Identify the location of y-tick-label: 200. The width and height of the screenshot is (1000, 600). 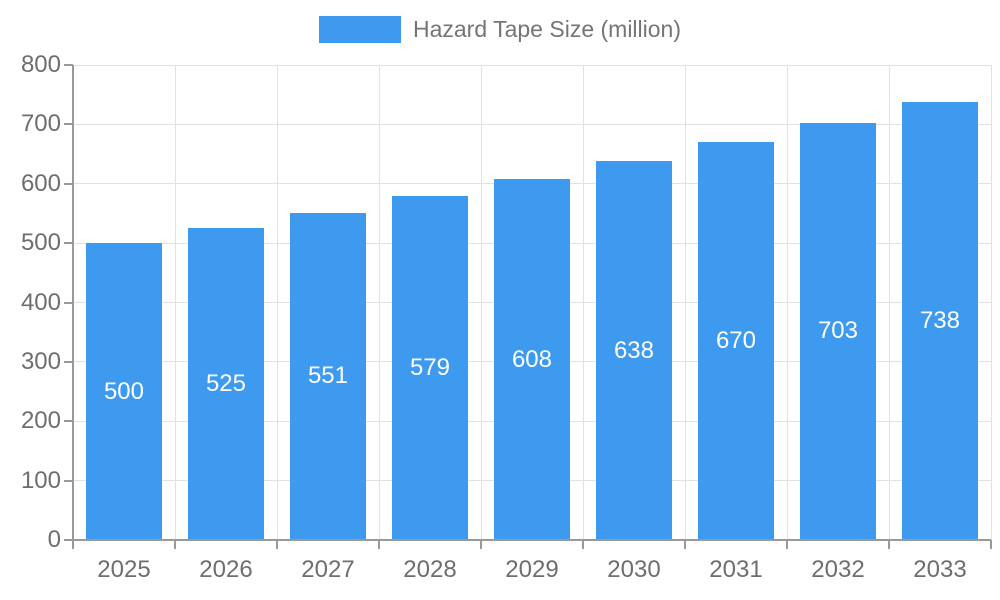
(40, 421).